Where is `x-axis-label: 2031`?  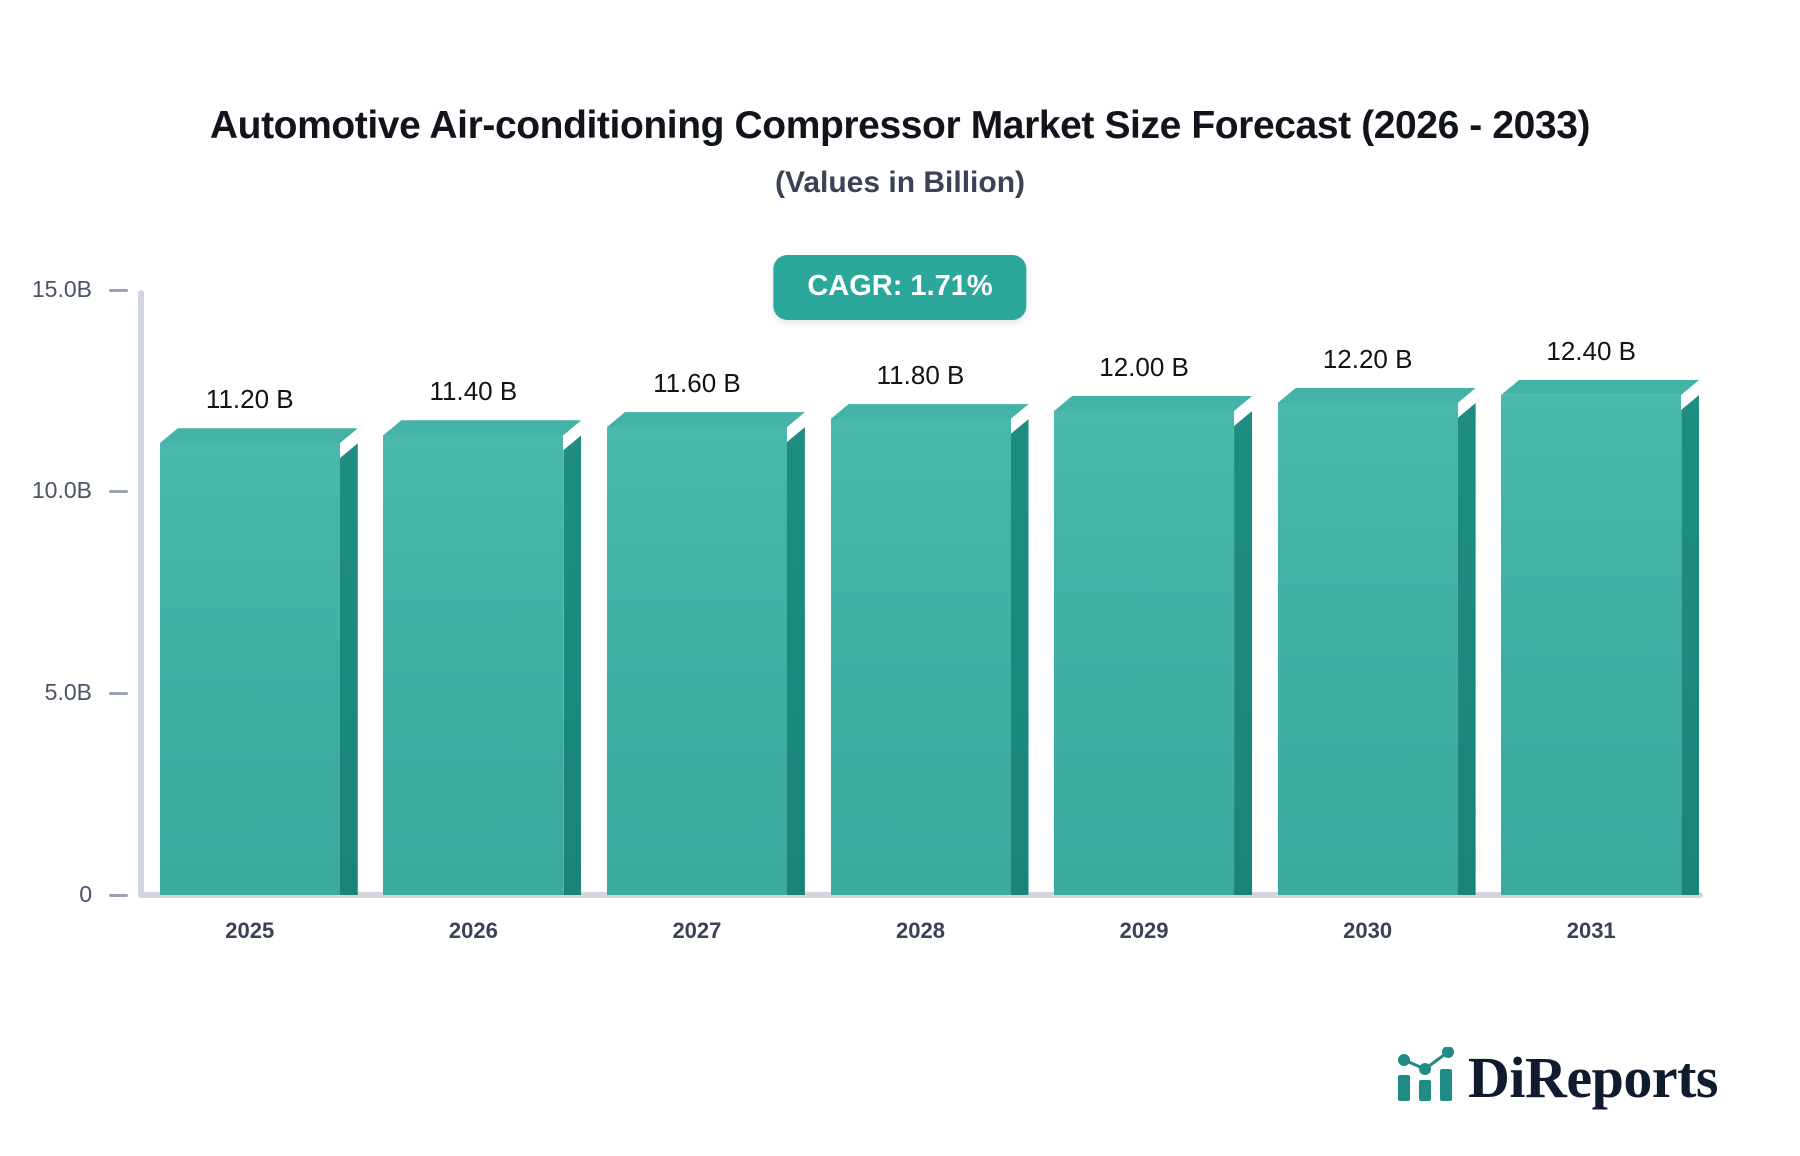
x-axis-label: 2031 is located at coordinates (1591, 930).